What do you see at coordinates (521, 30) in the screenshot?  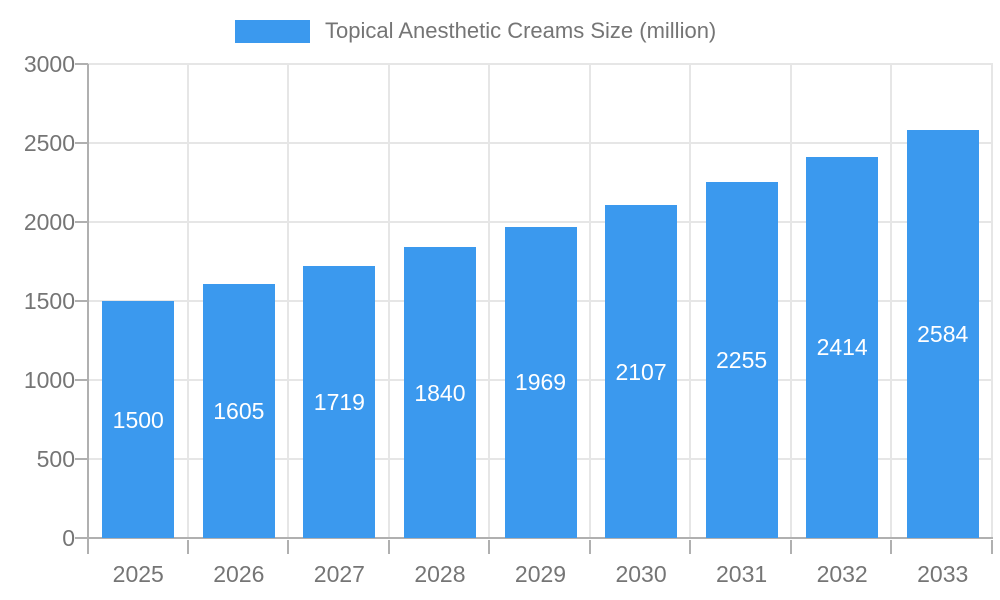 I see `legend-label: Topical Anesthetic Creams Size (million)` at bounding box center [521, 30].